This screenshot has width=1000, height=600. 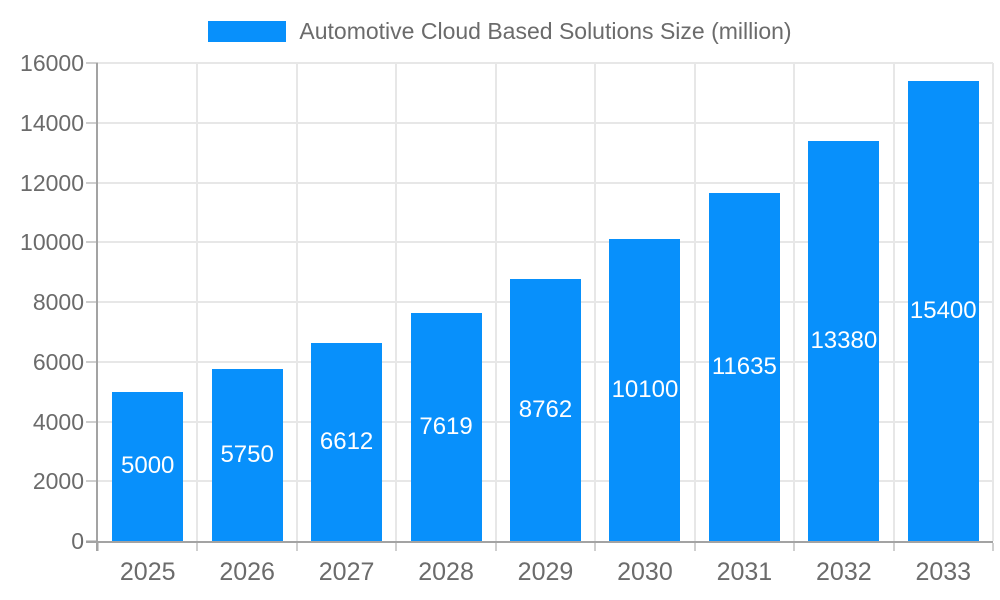 I want to click on bar-value-label: 11635, so click(x=744, y=367).